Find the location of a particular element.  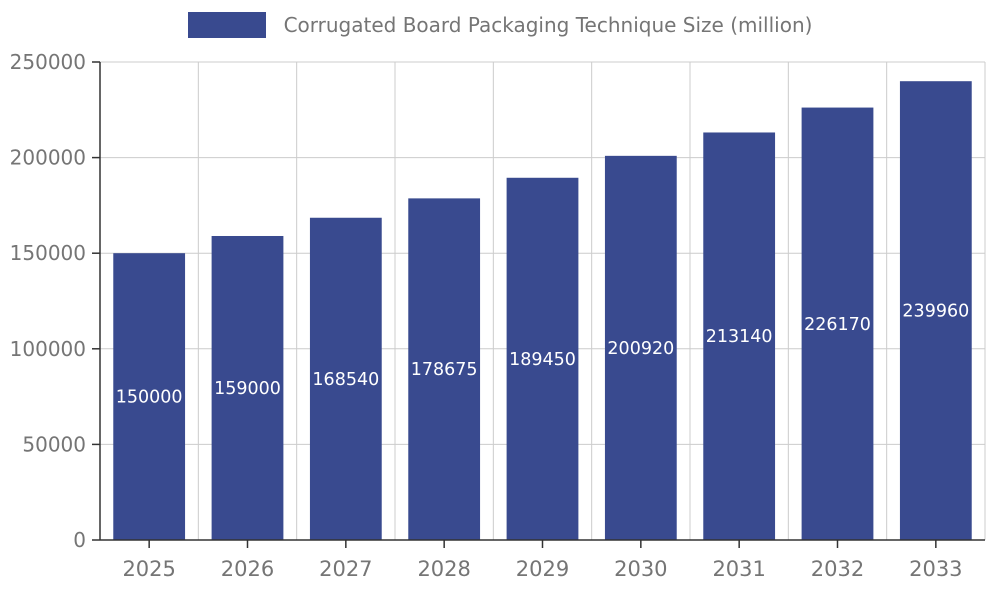

bar-2028 is located at coordinates (444, 369).